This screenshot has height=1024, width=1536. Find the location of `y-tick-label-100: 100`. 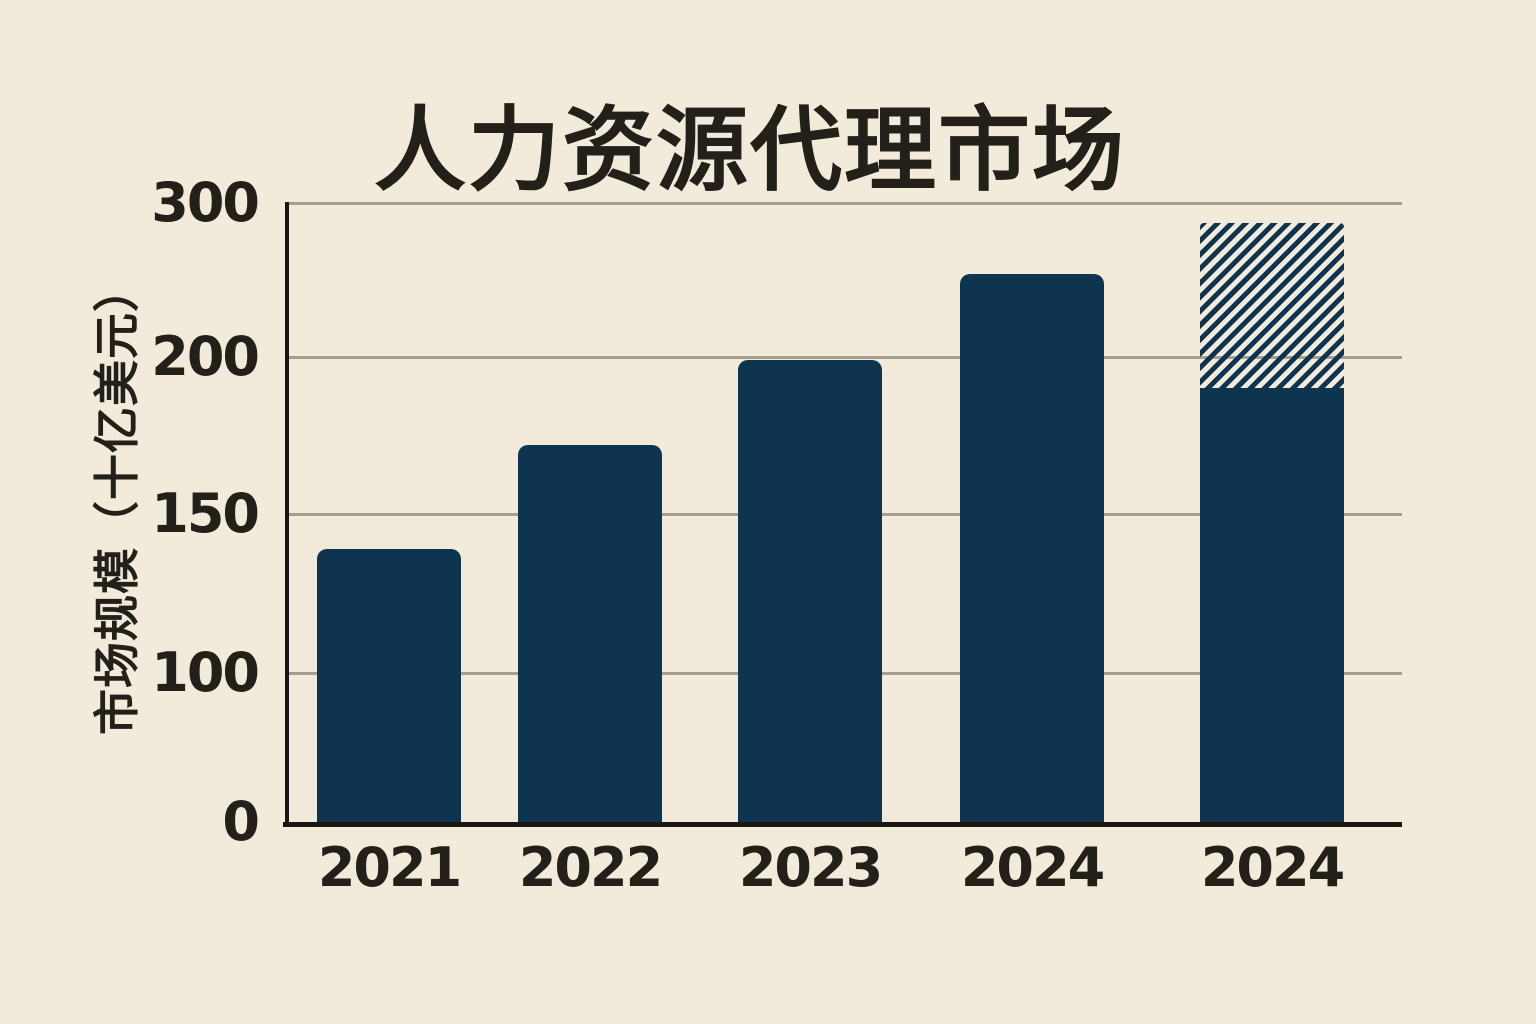

y-tick-label-100: 100 is located at coordinates (205, 672).